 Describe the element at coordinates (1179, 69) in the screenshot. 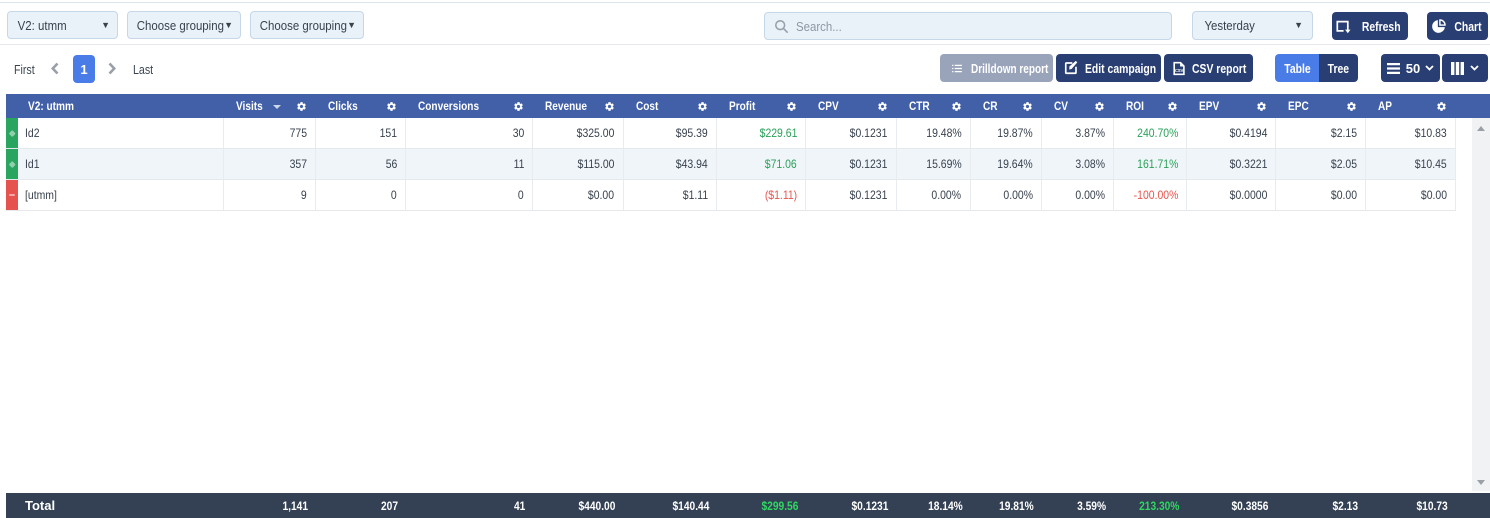

I see `svg-text: CSV` at that location.